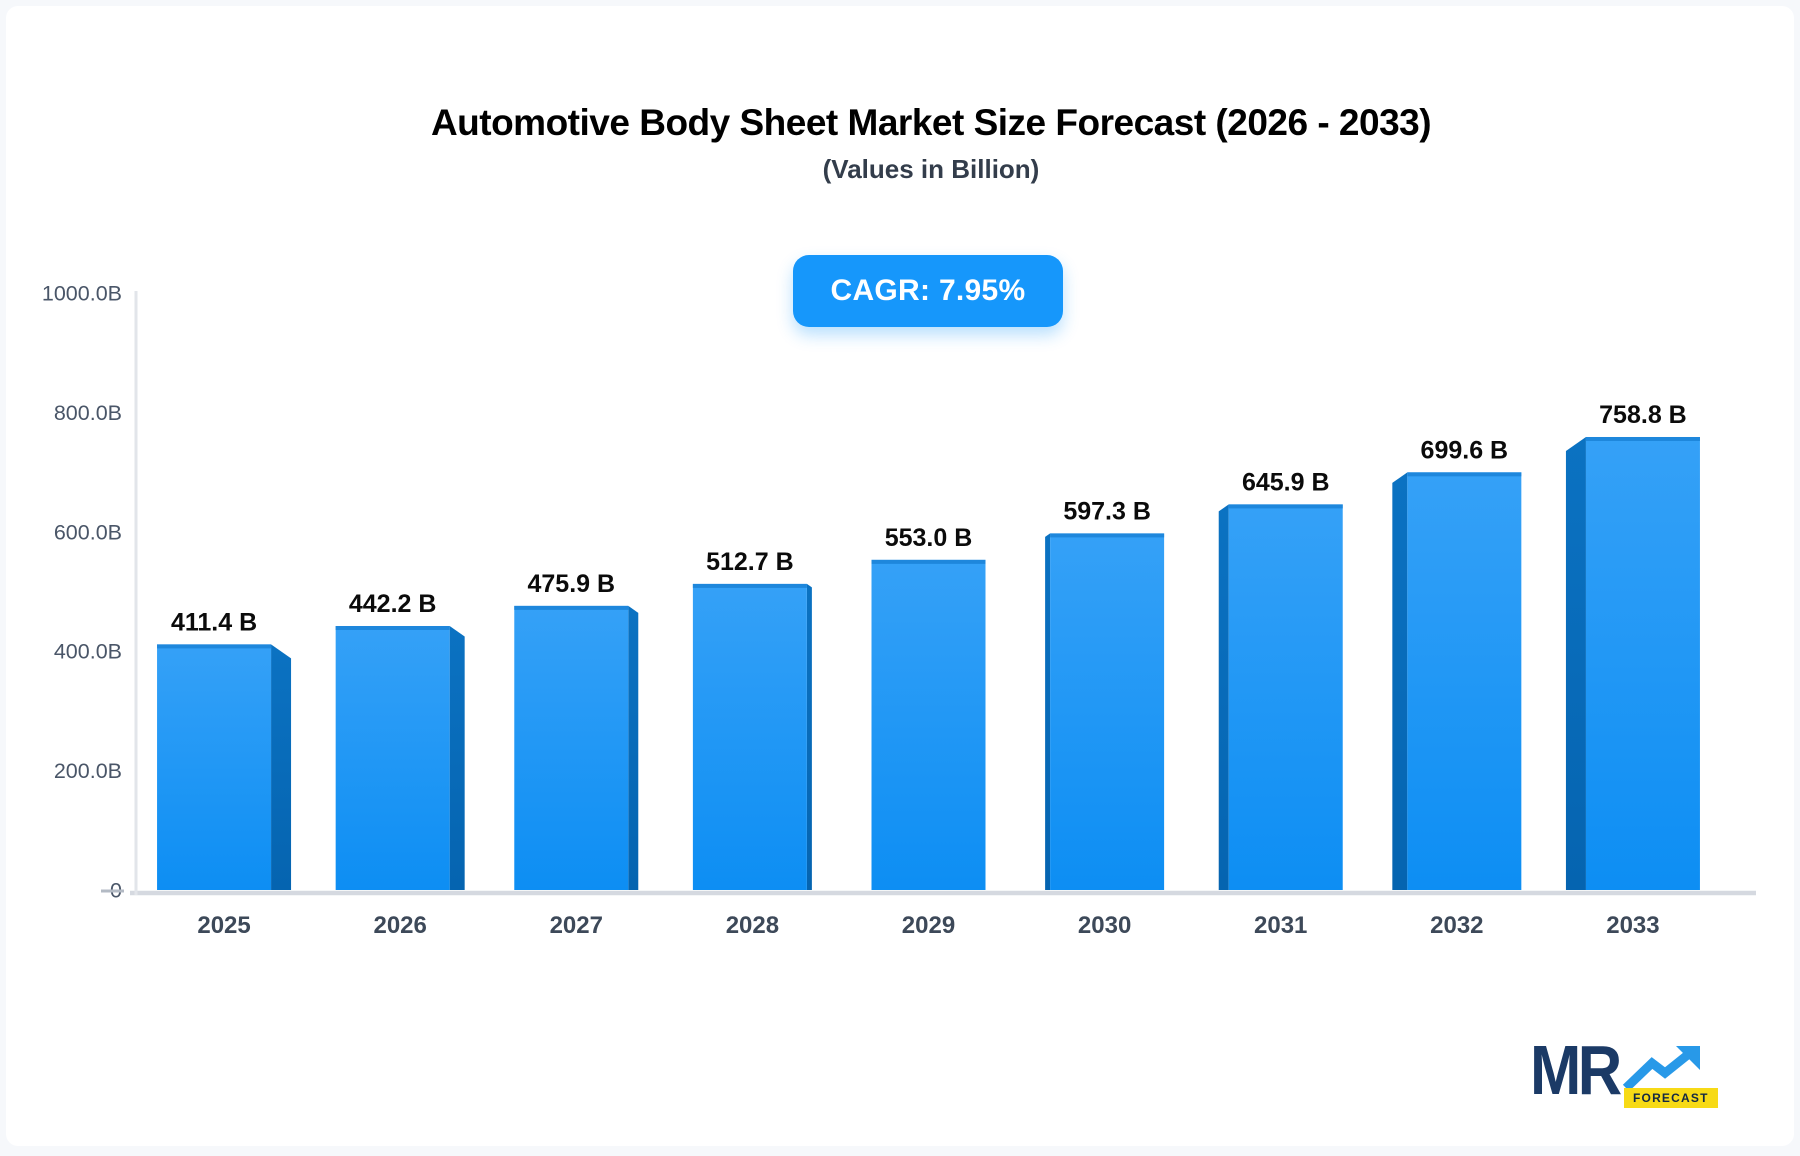  What do you see at coordinates (1576, 1070) in the screenshot?
I see `logo-mr-text: MR` at bounding box center [1576, 1070].